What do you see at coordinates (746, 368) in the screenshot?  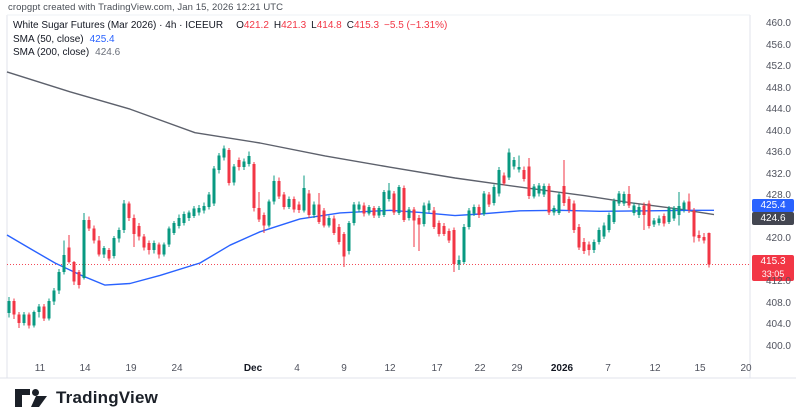 I see `time-tick: 20` at bounding box center [746, 368].